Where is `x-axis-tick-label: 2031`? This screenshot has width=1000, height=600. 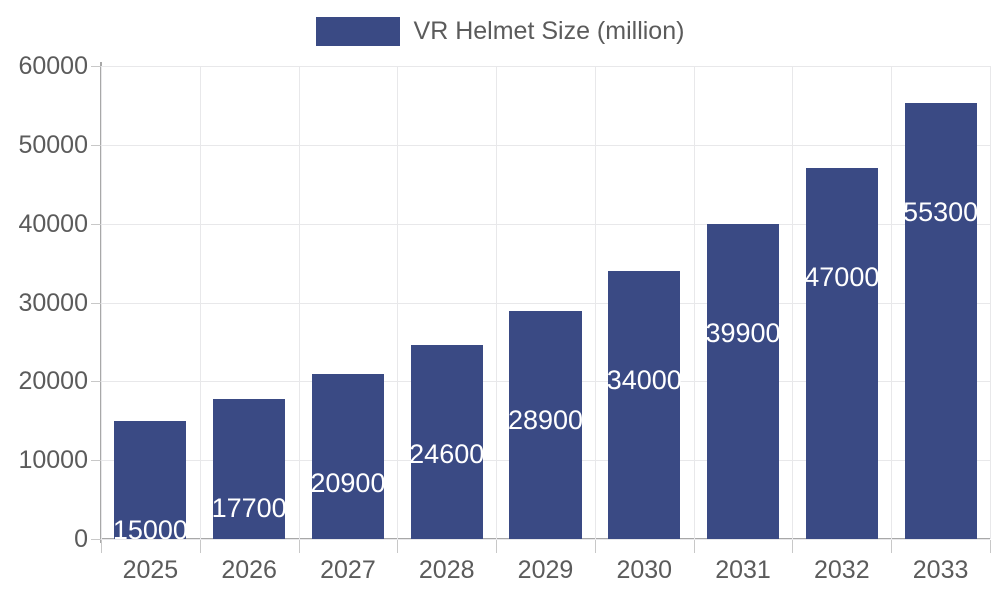 x-axis-tick-label: 2031 is located at coordinates (743, 570).